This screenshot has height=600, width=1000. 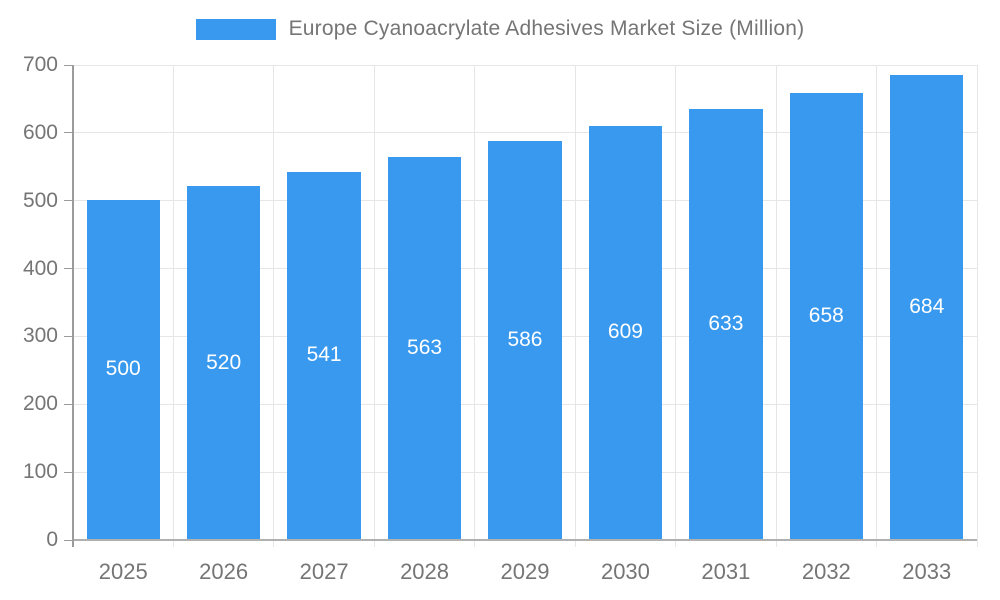 I want to click on bar-2031: 633, so click(x=726, y=324).